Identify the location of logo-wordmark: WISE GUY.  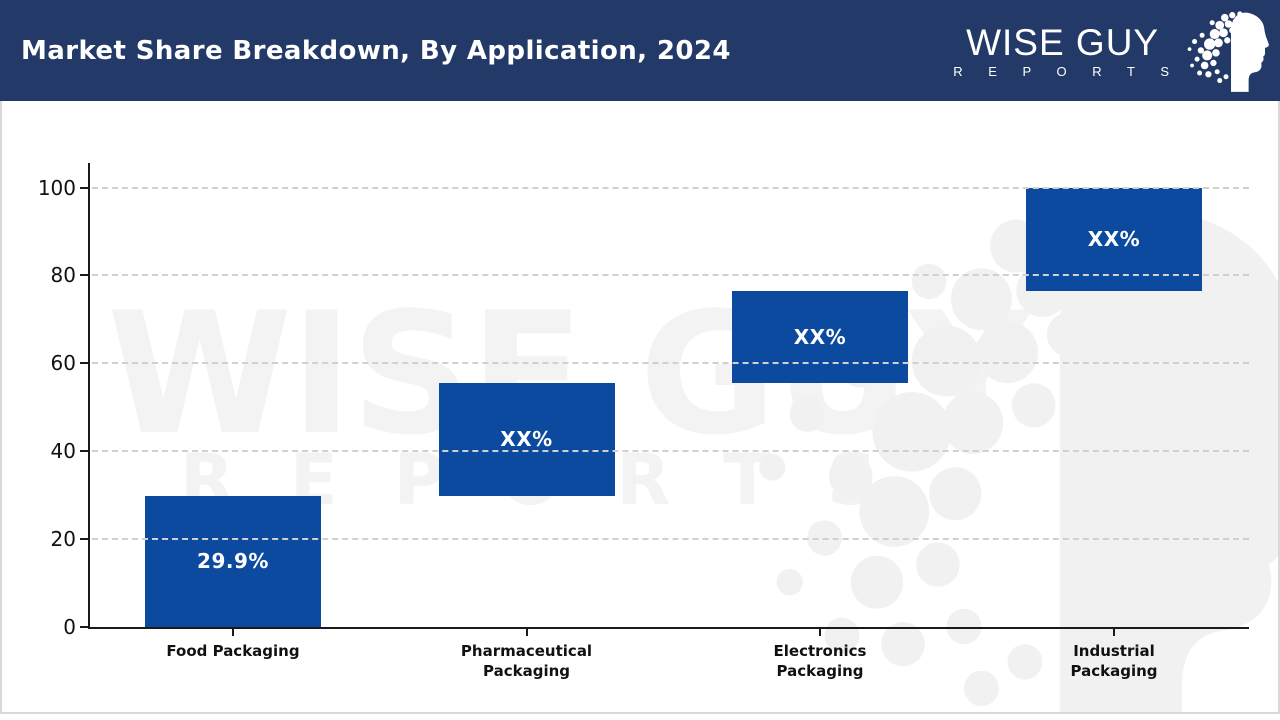
(1063, 42).